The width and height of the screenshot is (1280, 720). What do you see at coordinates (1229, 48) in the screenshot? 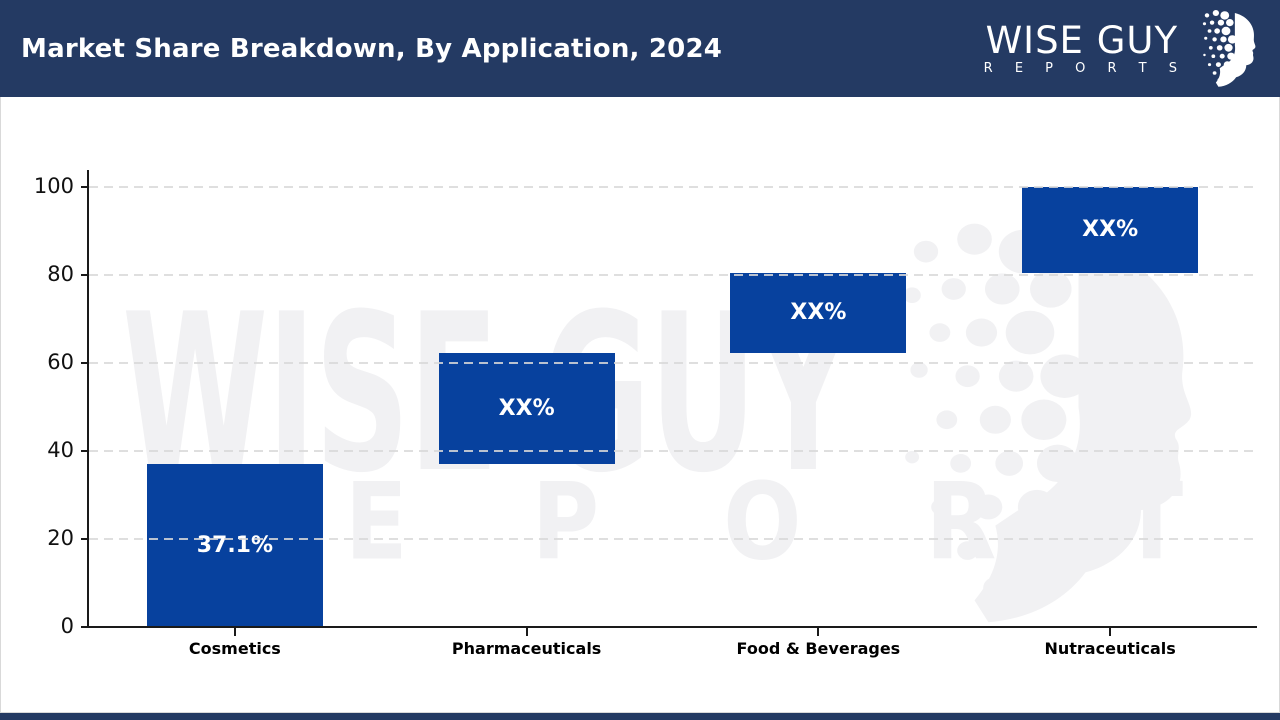
I see `brand-head-icon` at bounding box center [1229, 48].